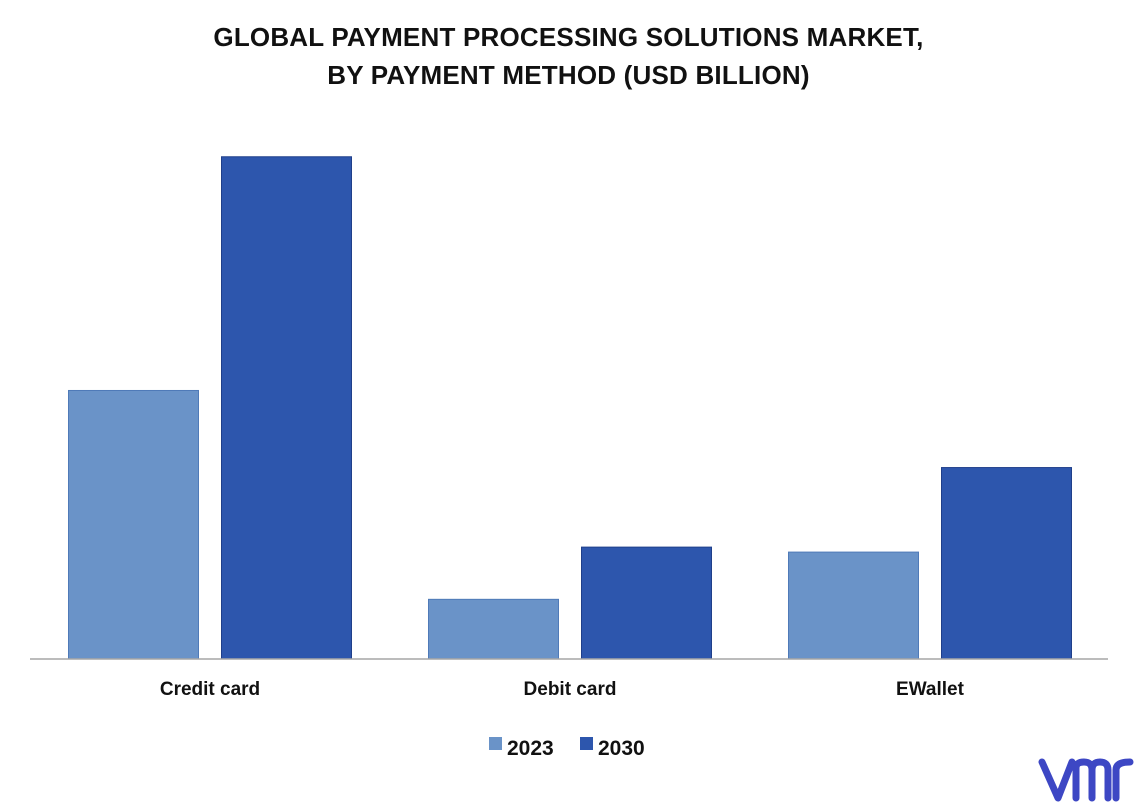 This screenshot has width=1137, height=811. Describe the element at coordinates (570, 689) in the screenshot. I see `x-tick-label: Debit card` at that location.